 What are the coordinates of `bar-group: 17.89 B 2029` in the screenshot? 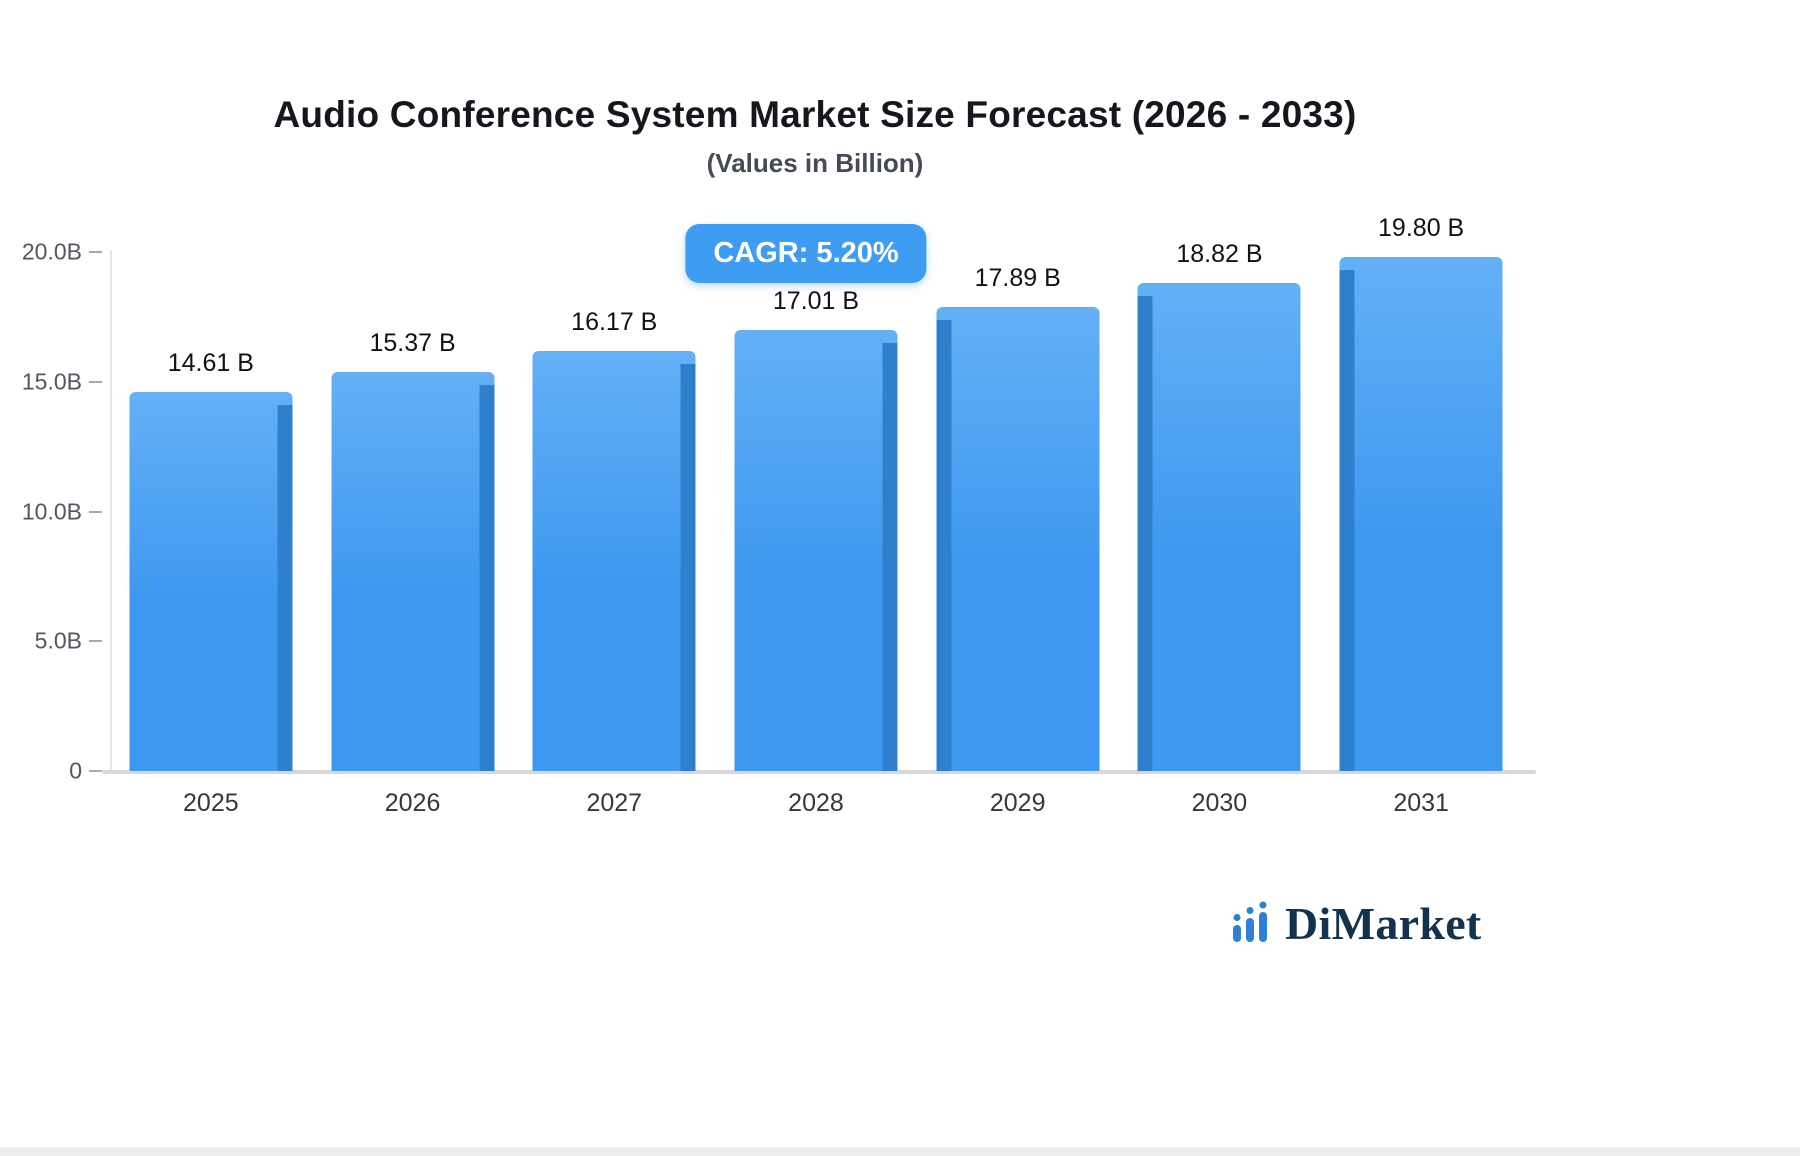 It's located at (1018, 534).